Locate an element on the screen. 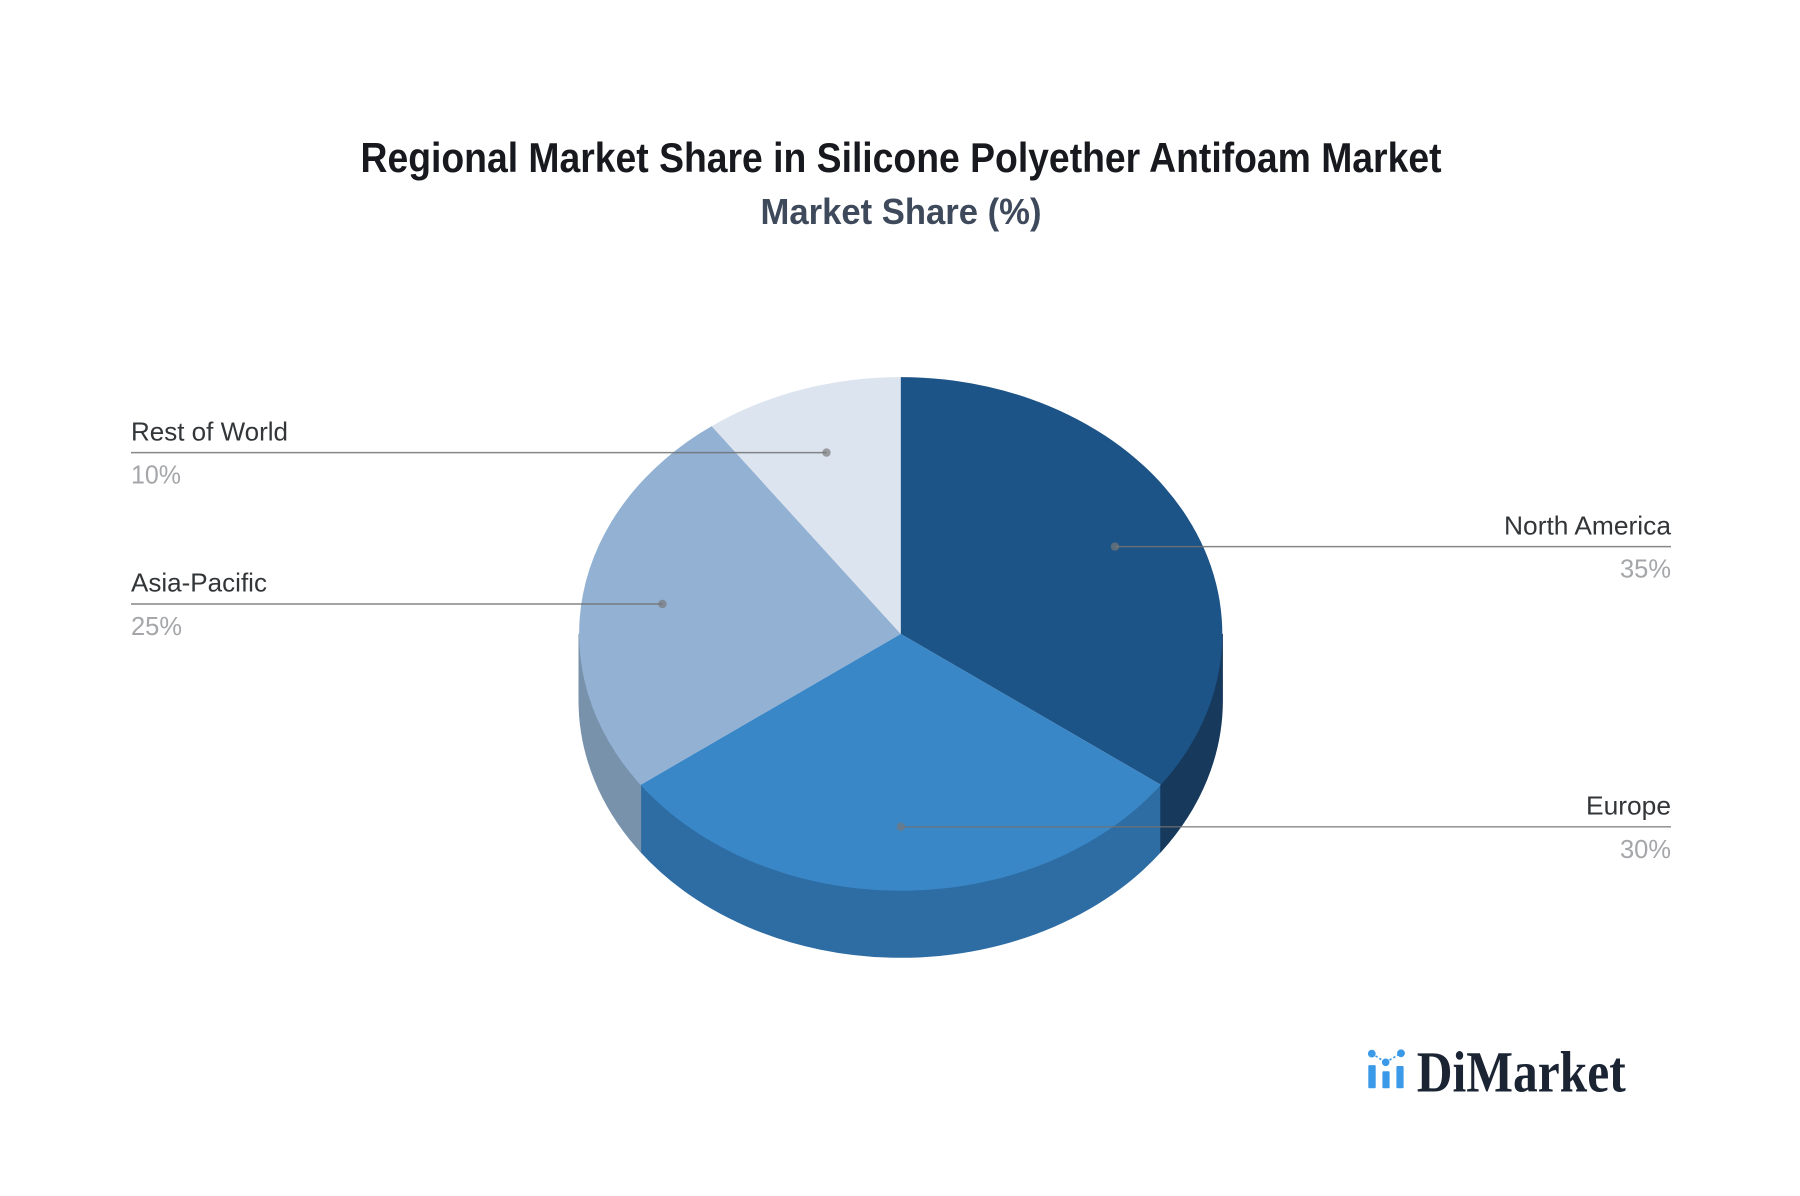  svg-text: 25% is located at coordinates (156, 626).